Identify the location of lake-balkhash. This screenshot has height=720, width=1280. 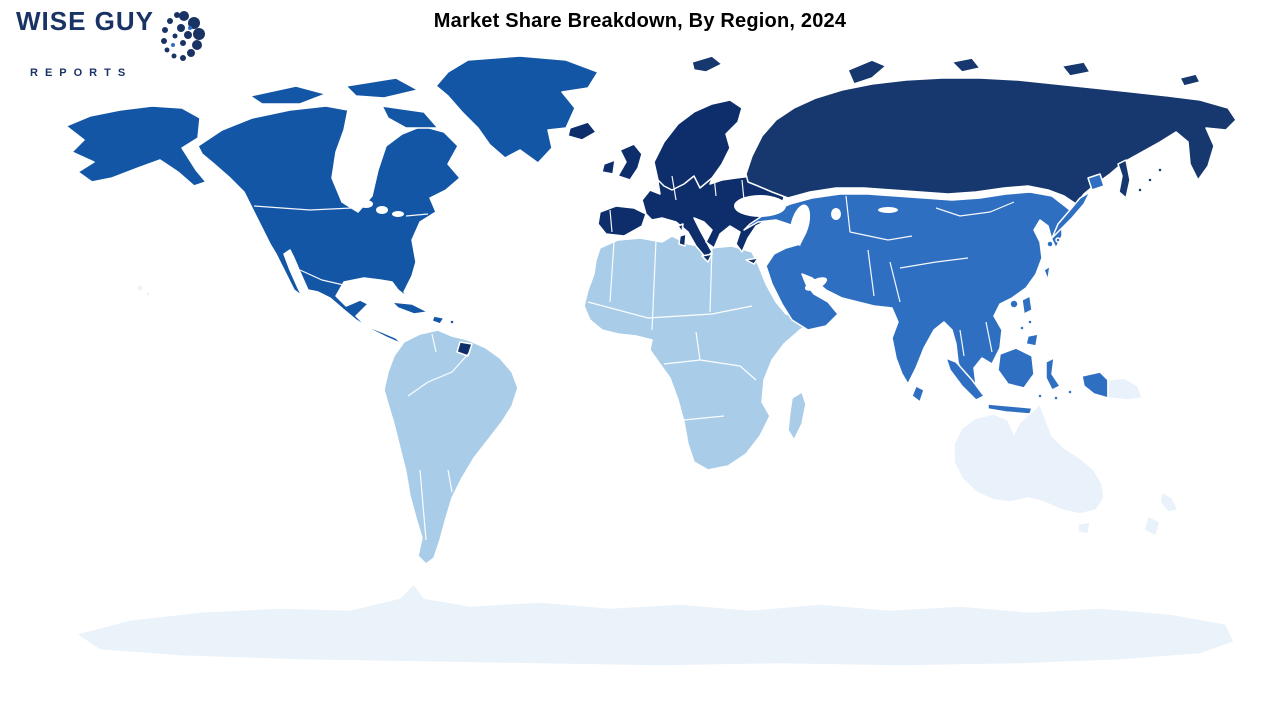
(888, 210).